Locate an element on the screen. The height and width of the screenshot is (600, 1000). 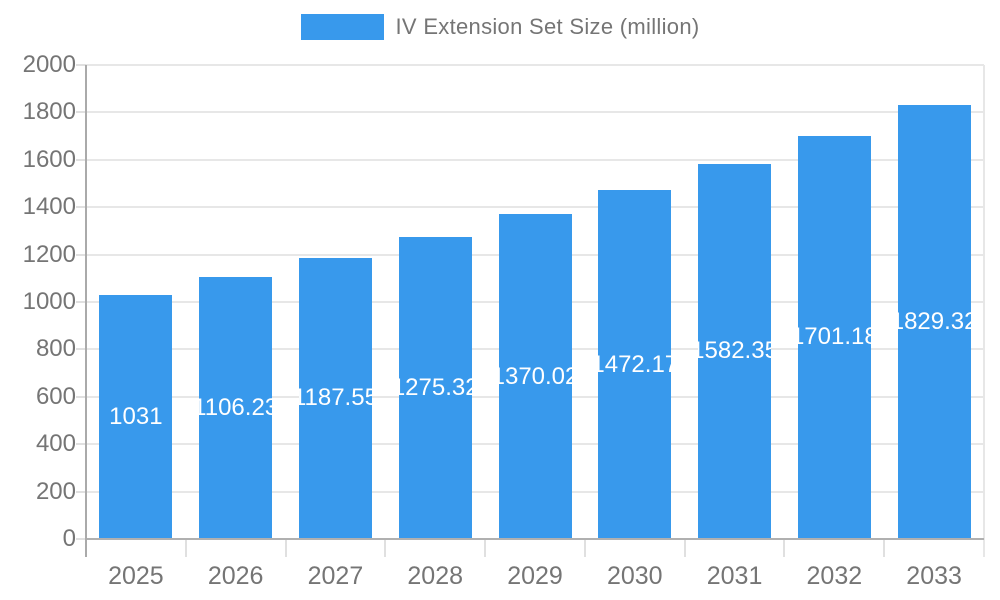
x-axis-tick-label: 2026 is located at coordinates (235, 576).